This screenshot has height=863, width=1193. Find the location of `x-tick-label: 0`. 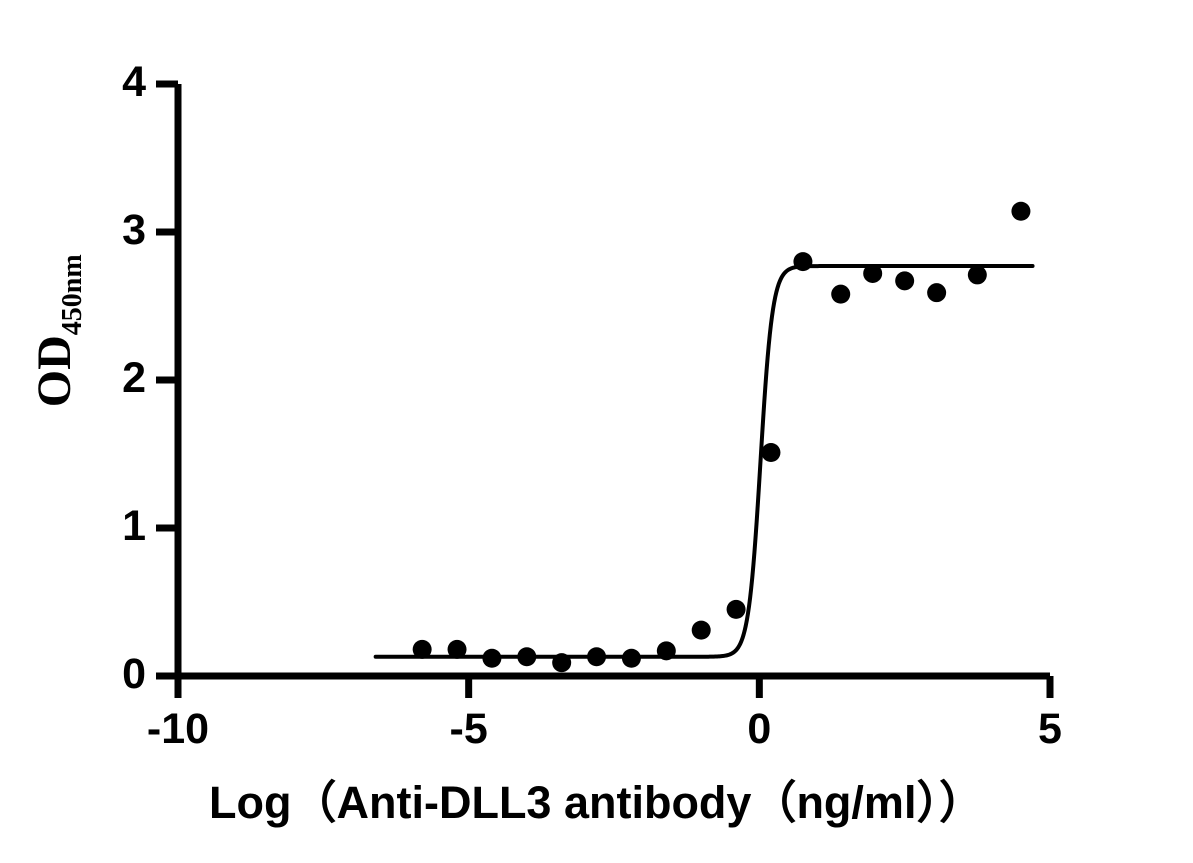

x-tick-label: 0 is located at coordinates (759, 729).